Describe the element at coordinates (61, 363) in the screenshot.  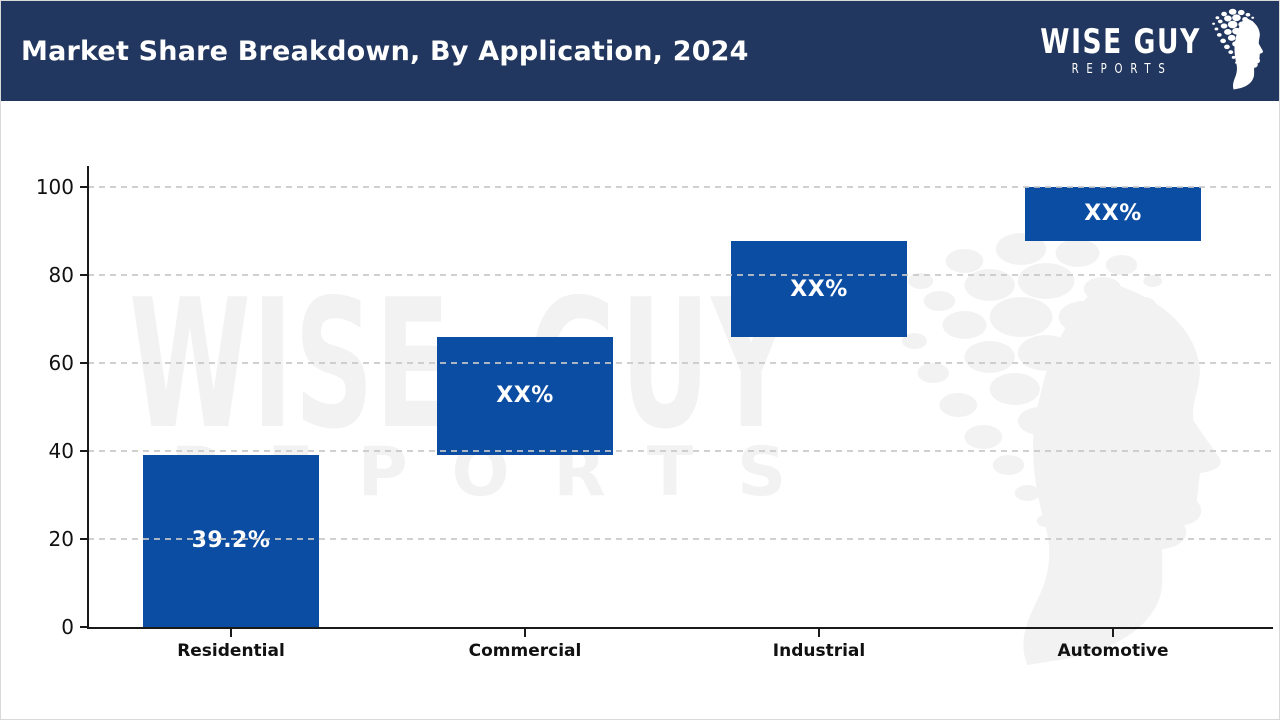
I see `y-tick-label-60: 60` at that location.